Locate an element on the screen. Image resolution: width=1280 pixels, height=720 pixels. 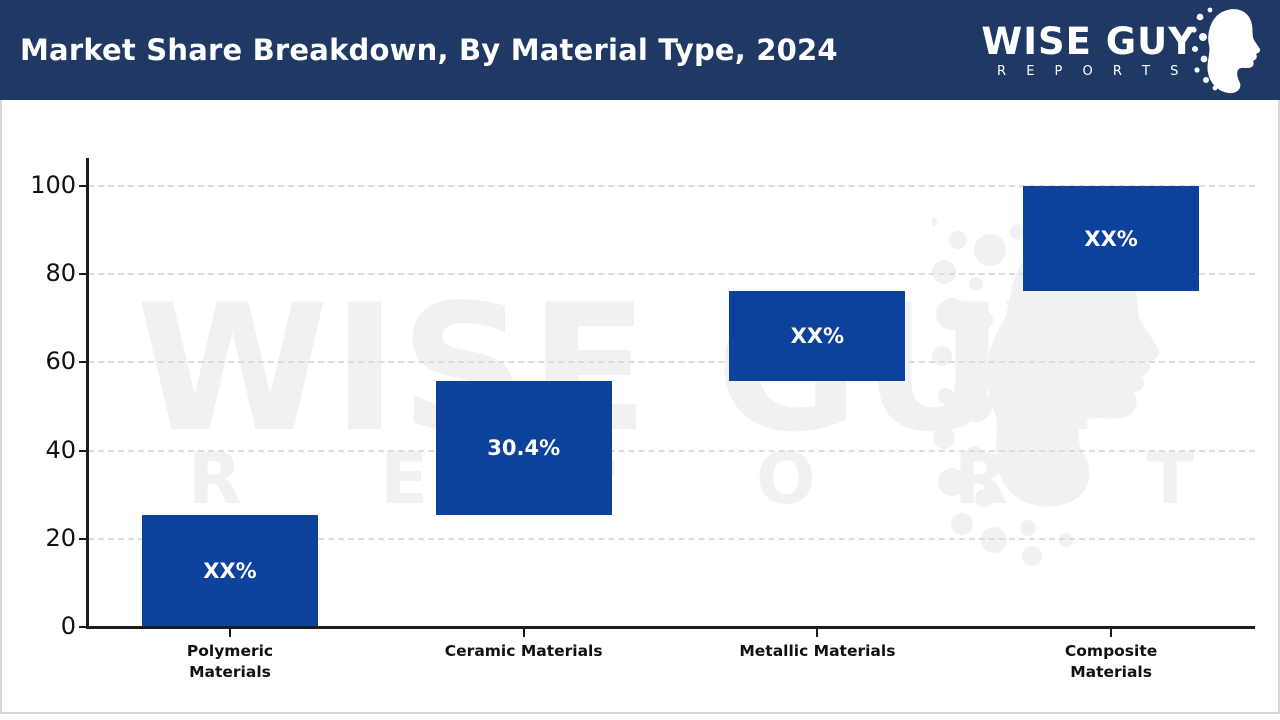
frame-border-bottom is located at coordinates (640, 713).